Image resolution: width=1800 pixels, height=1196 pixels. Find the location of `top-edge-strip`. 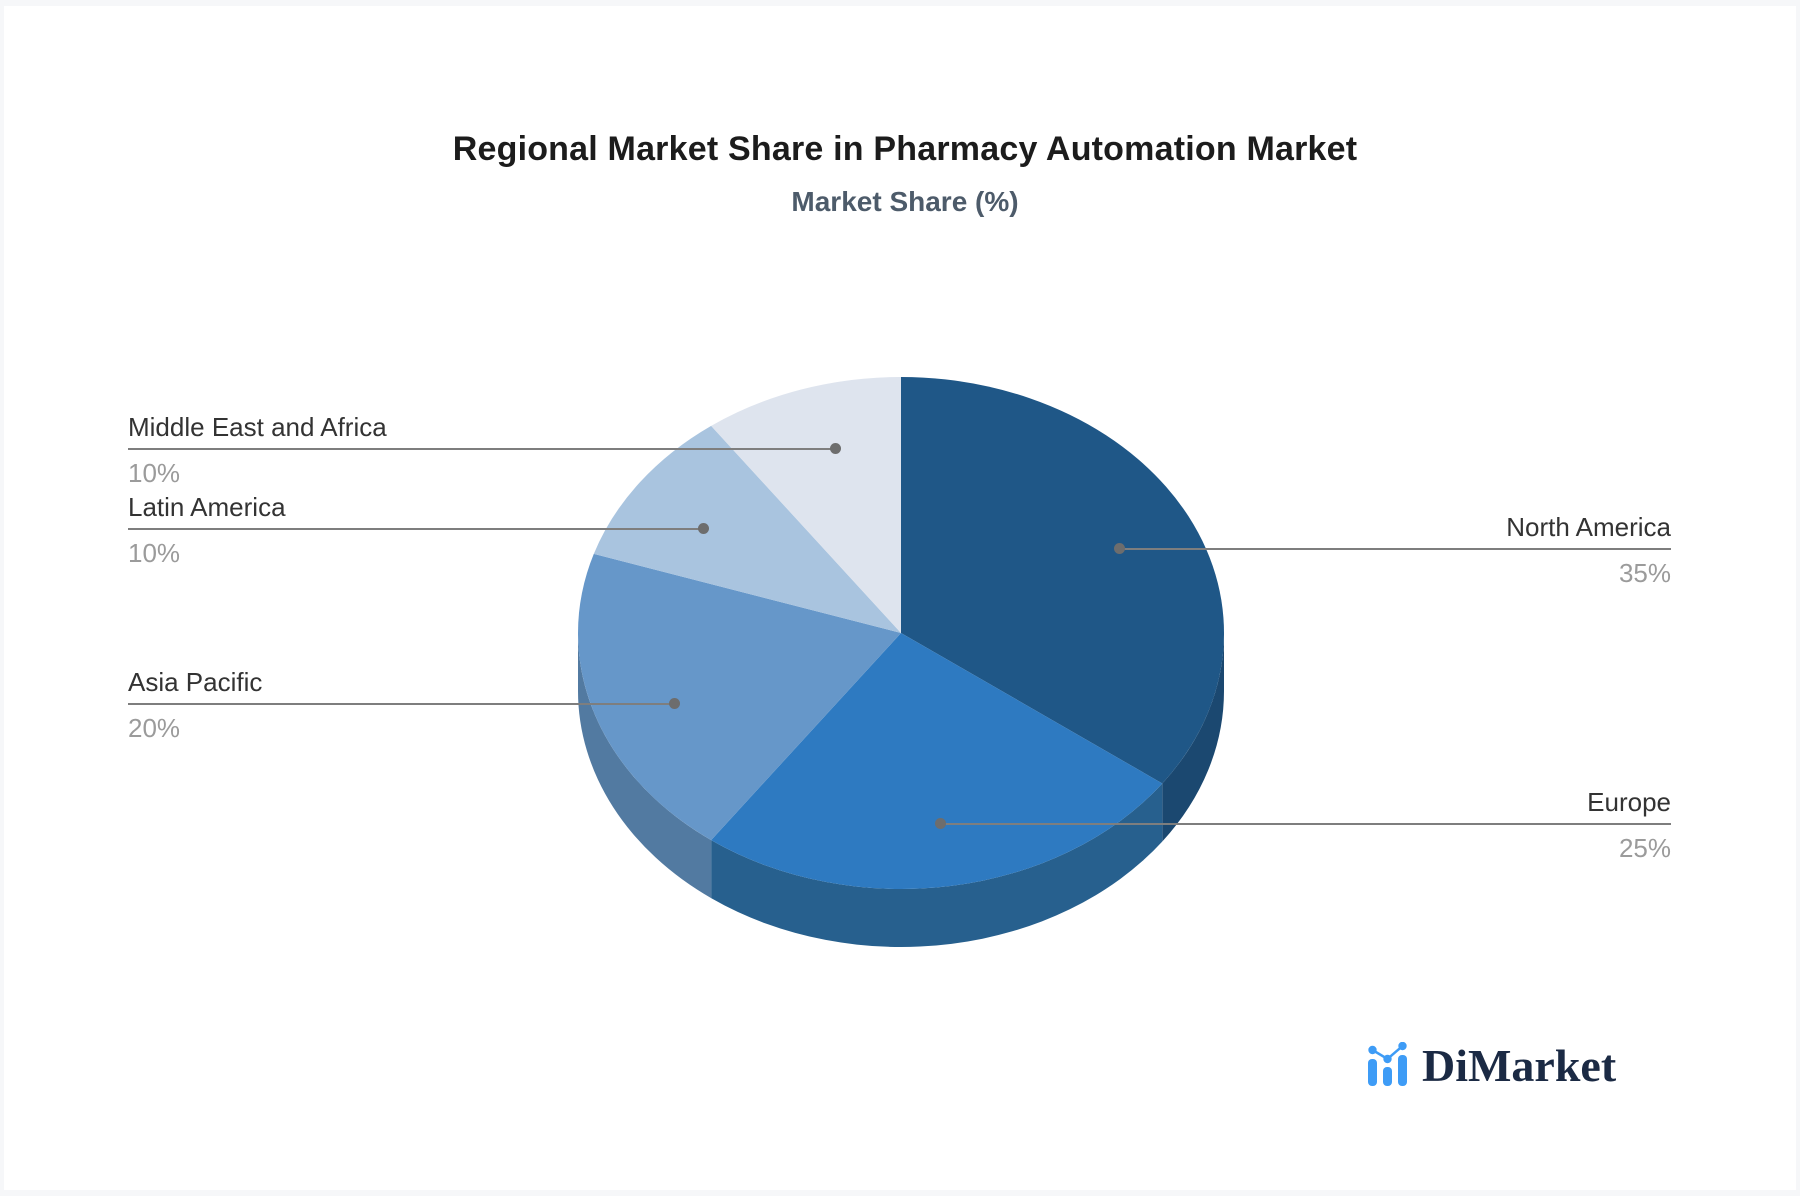

top-edge-strip is located at coordinates (900, 3).